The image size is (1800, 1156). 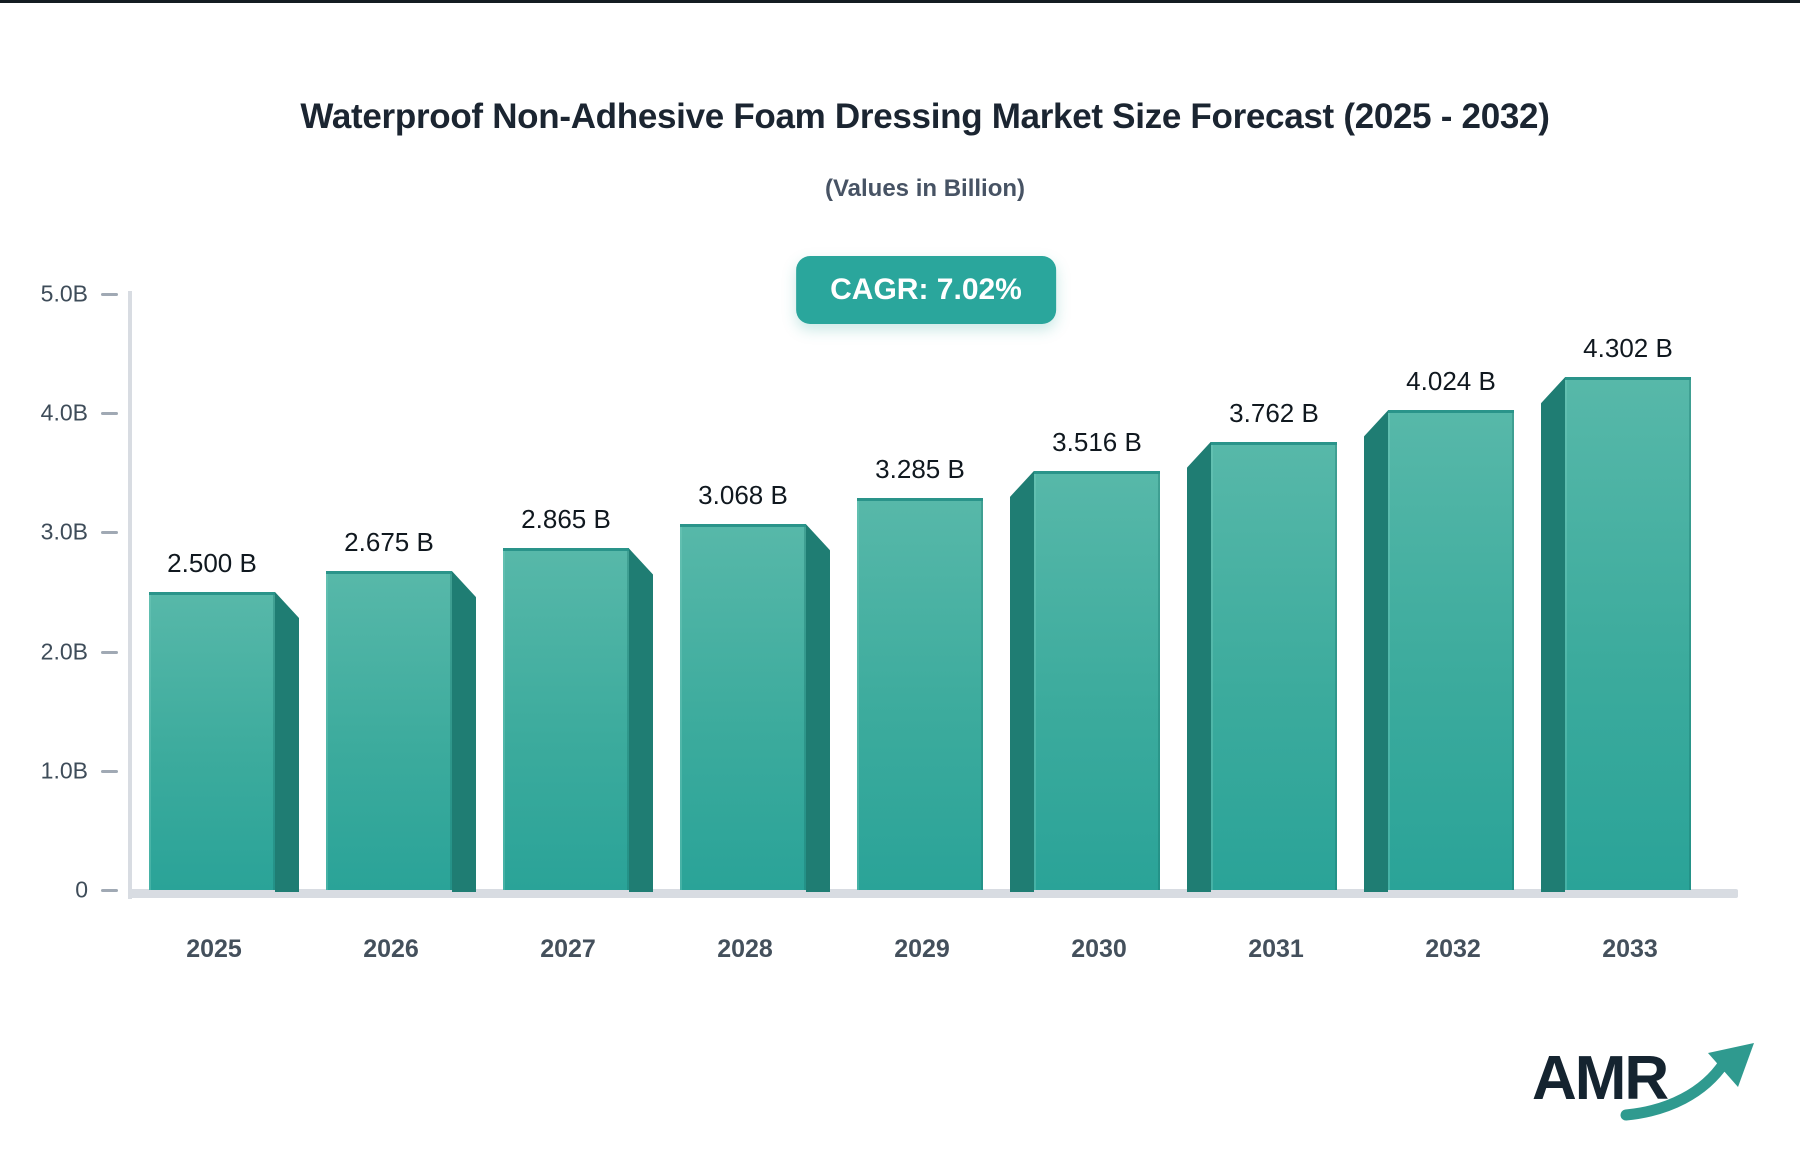 What do you see at coordinates (64, 651) in the screenshot?
I see `y-tick-label: 2.0B` at bounding box center [64, 651].